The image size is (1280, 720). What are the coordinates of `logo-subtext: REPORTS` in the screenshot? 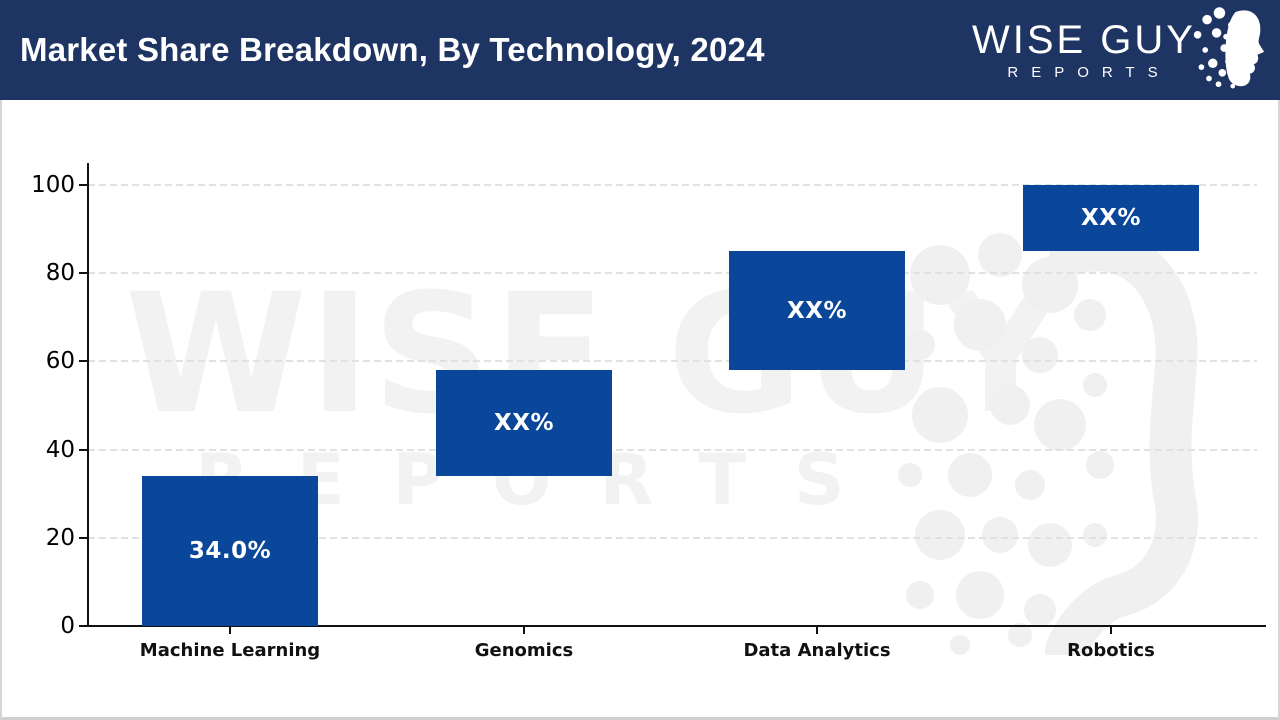 It's located at (1089, 72).